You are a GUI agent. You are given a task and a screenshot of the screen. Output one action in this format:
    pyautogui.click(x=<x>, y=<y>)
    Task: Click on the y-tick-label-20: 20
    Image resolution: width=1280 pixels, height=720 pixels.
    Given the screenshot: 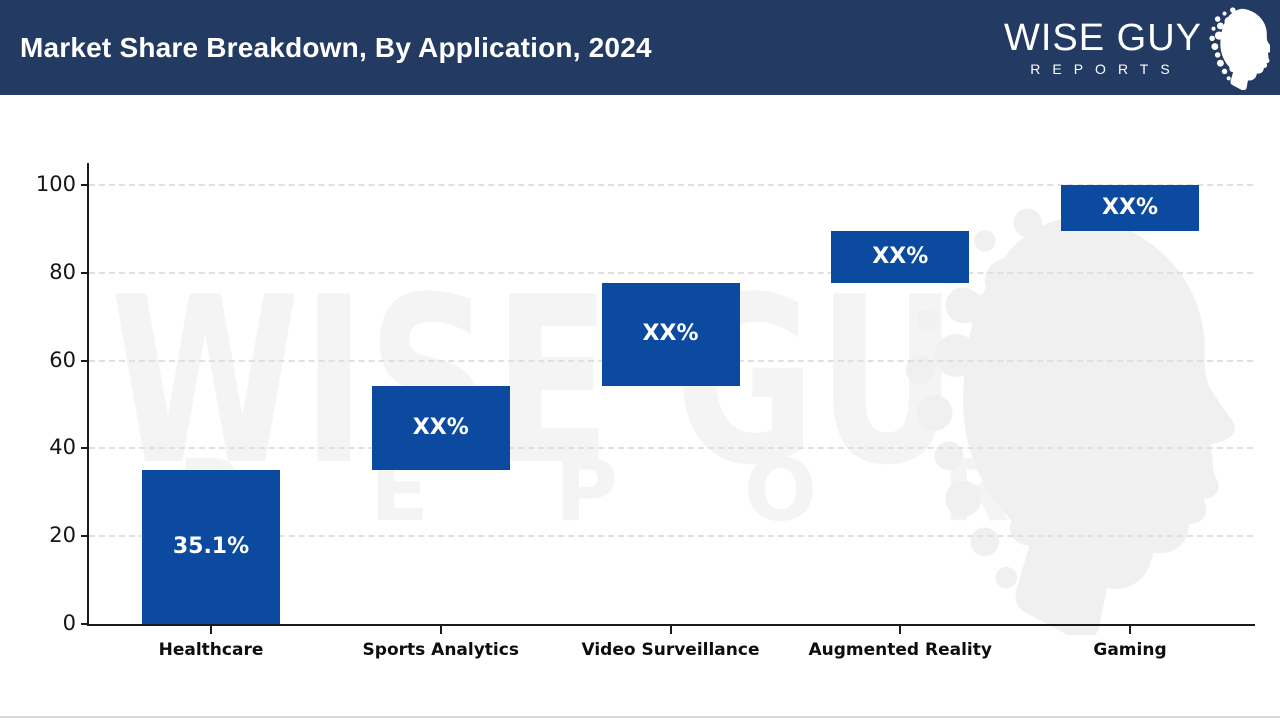 What is the action you would take?
    pyautogui.click(x=62, y=535)
    